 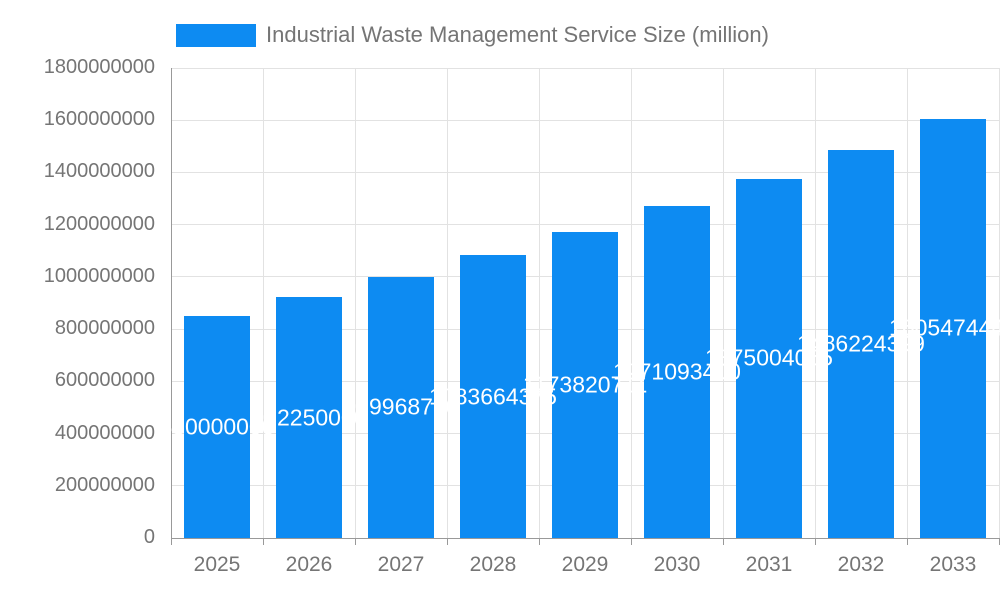 I want to click on y-axis-tick-label: 1600000000, so click(x=99, y=119).